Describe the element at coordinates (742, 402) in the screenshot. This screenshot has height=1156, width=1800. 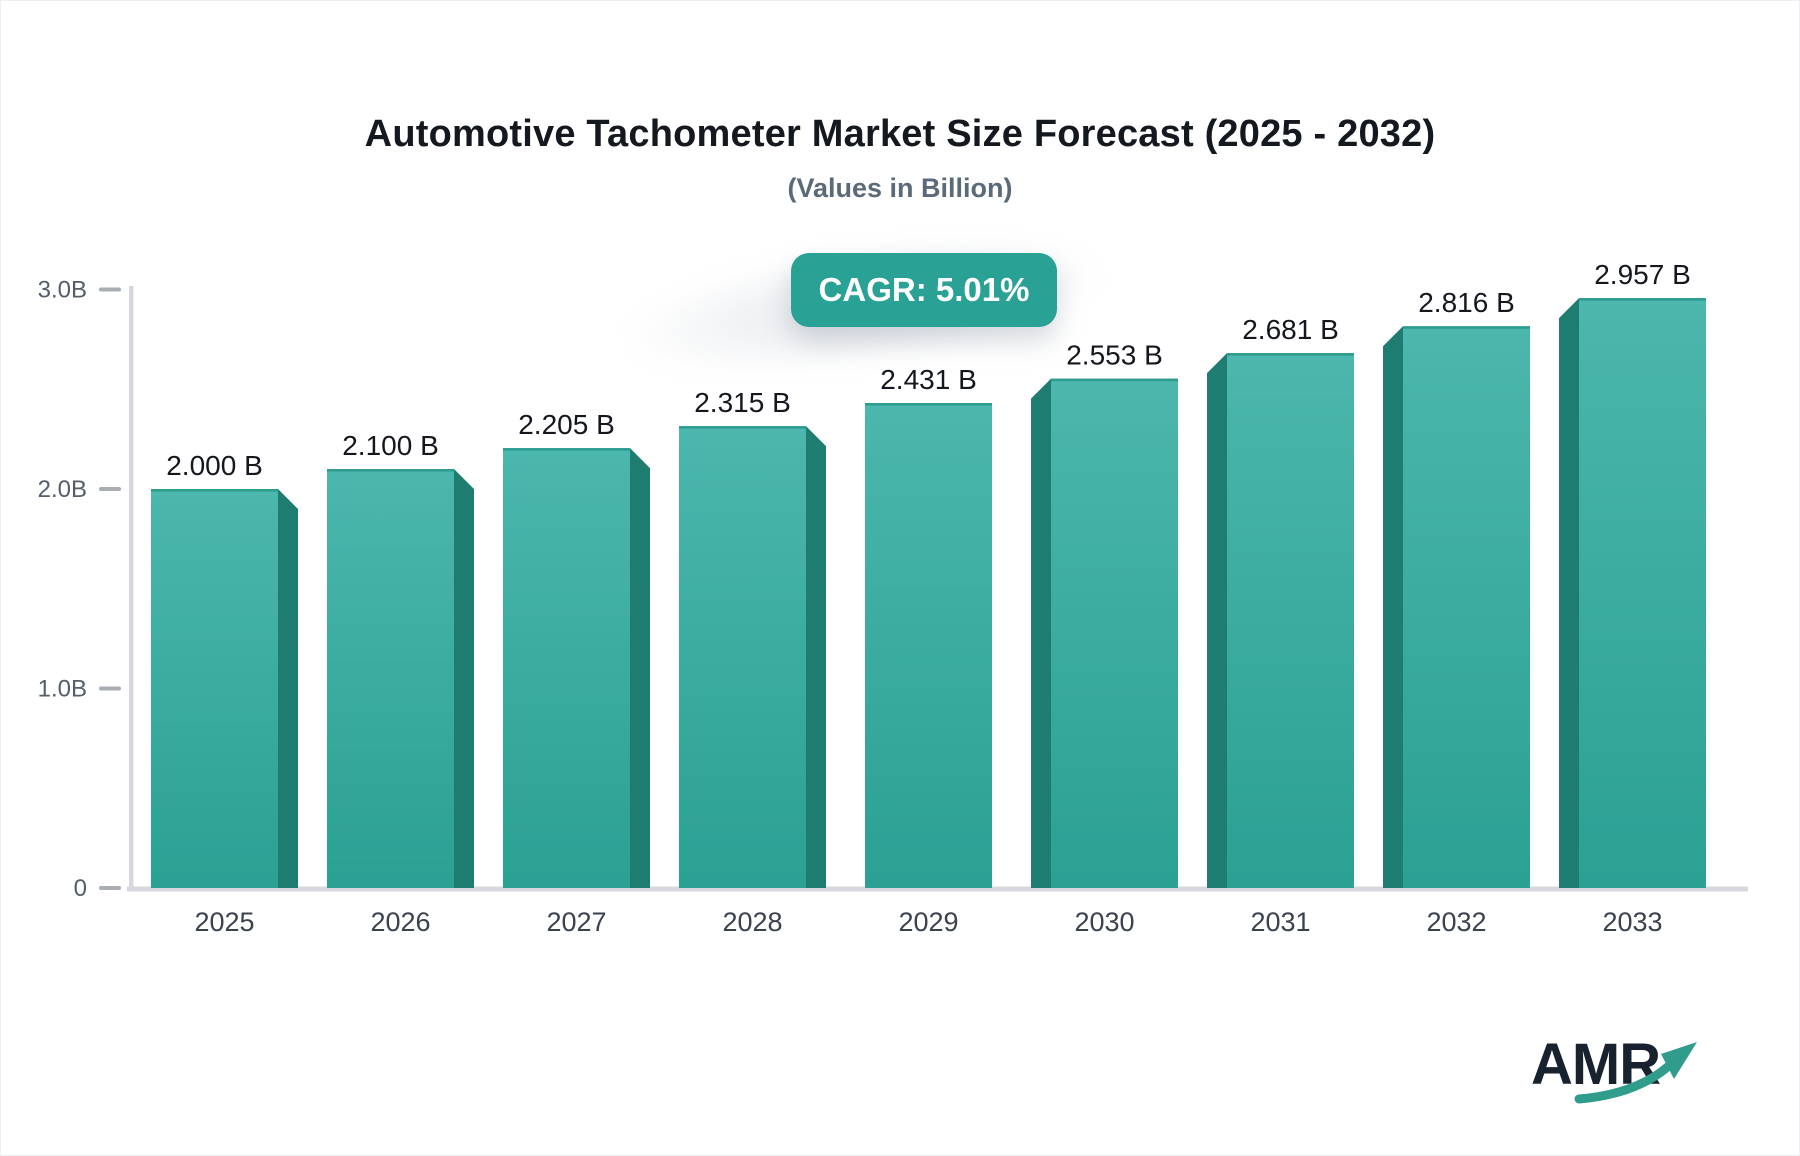
I see `bar-value-label: 2.315 B` at that location.